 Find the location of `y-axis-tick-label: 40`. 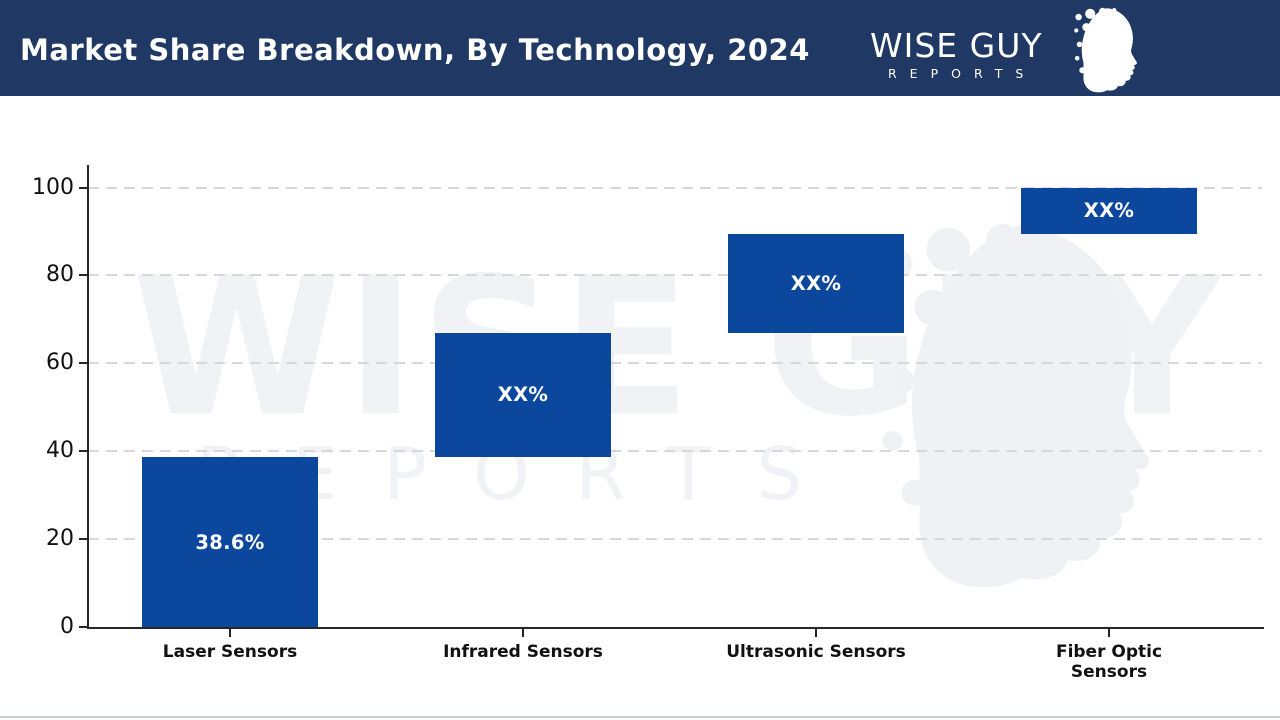

y-axis-tick-label: 40 is located at coordinates (60, 451).